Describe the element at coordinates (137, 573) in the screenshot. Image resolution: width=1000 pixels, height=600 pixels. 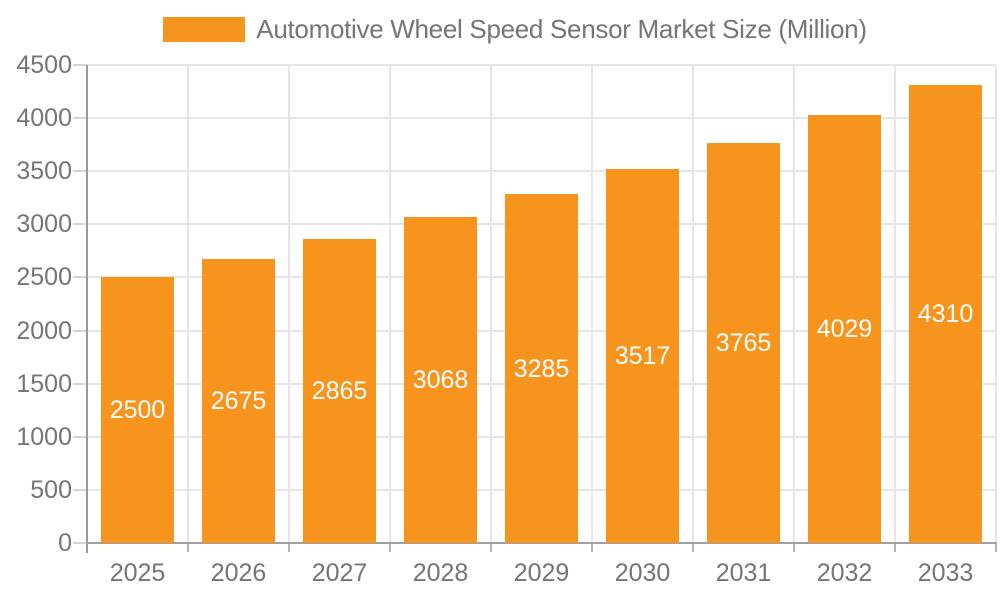
I see `x-axis-label: 2025` at that location.